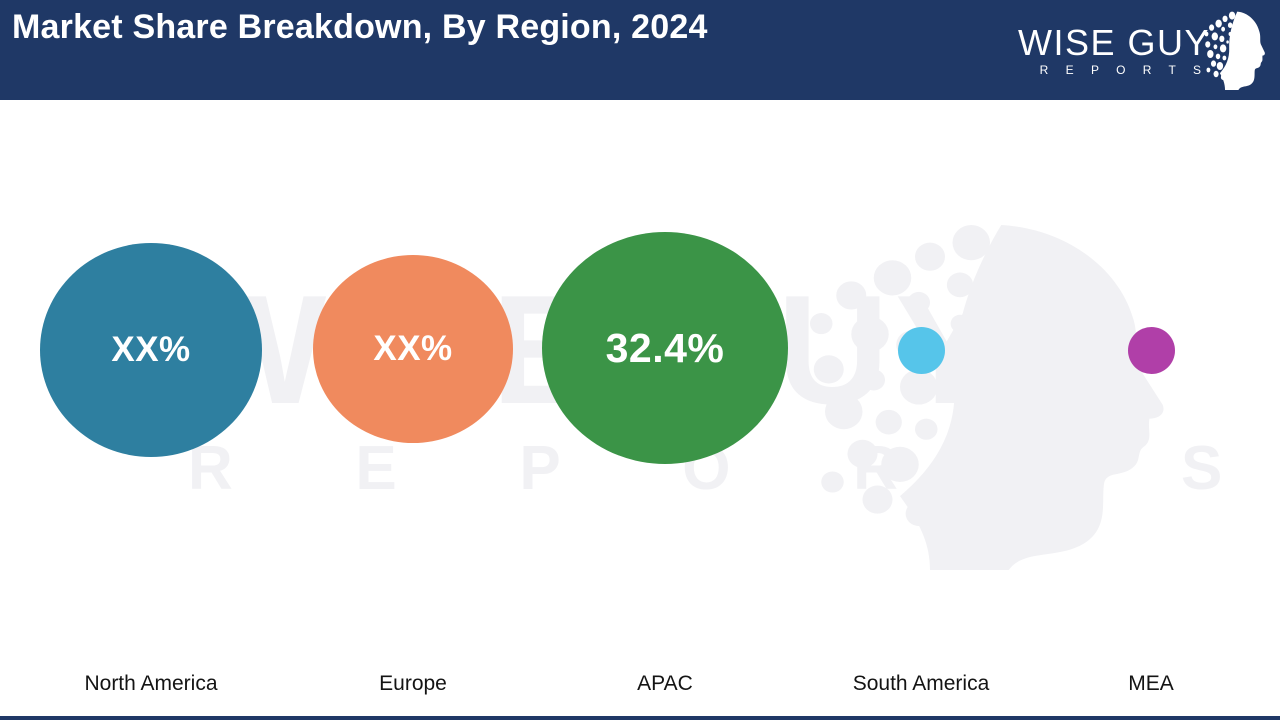 The height and width of the screenshot is (720, 1280). Describe the element at coordinates (1123, 70) in the screenshot. I see `logo-subtitle: R E P O R T S` at that location.